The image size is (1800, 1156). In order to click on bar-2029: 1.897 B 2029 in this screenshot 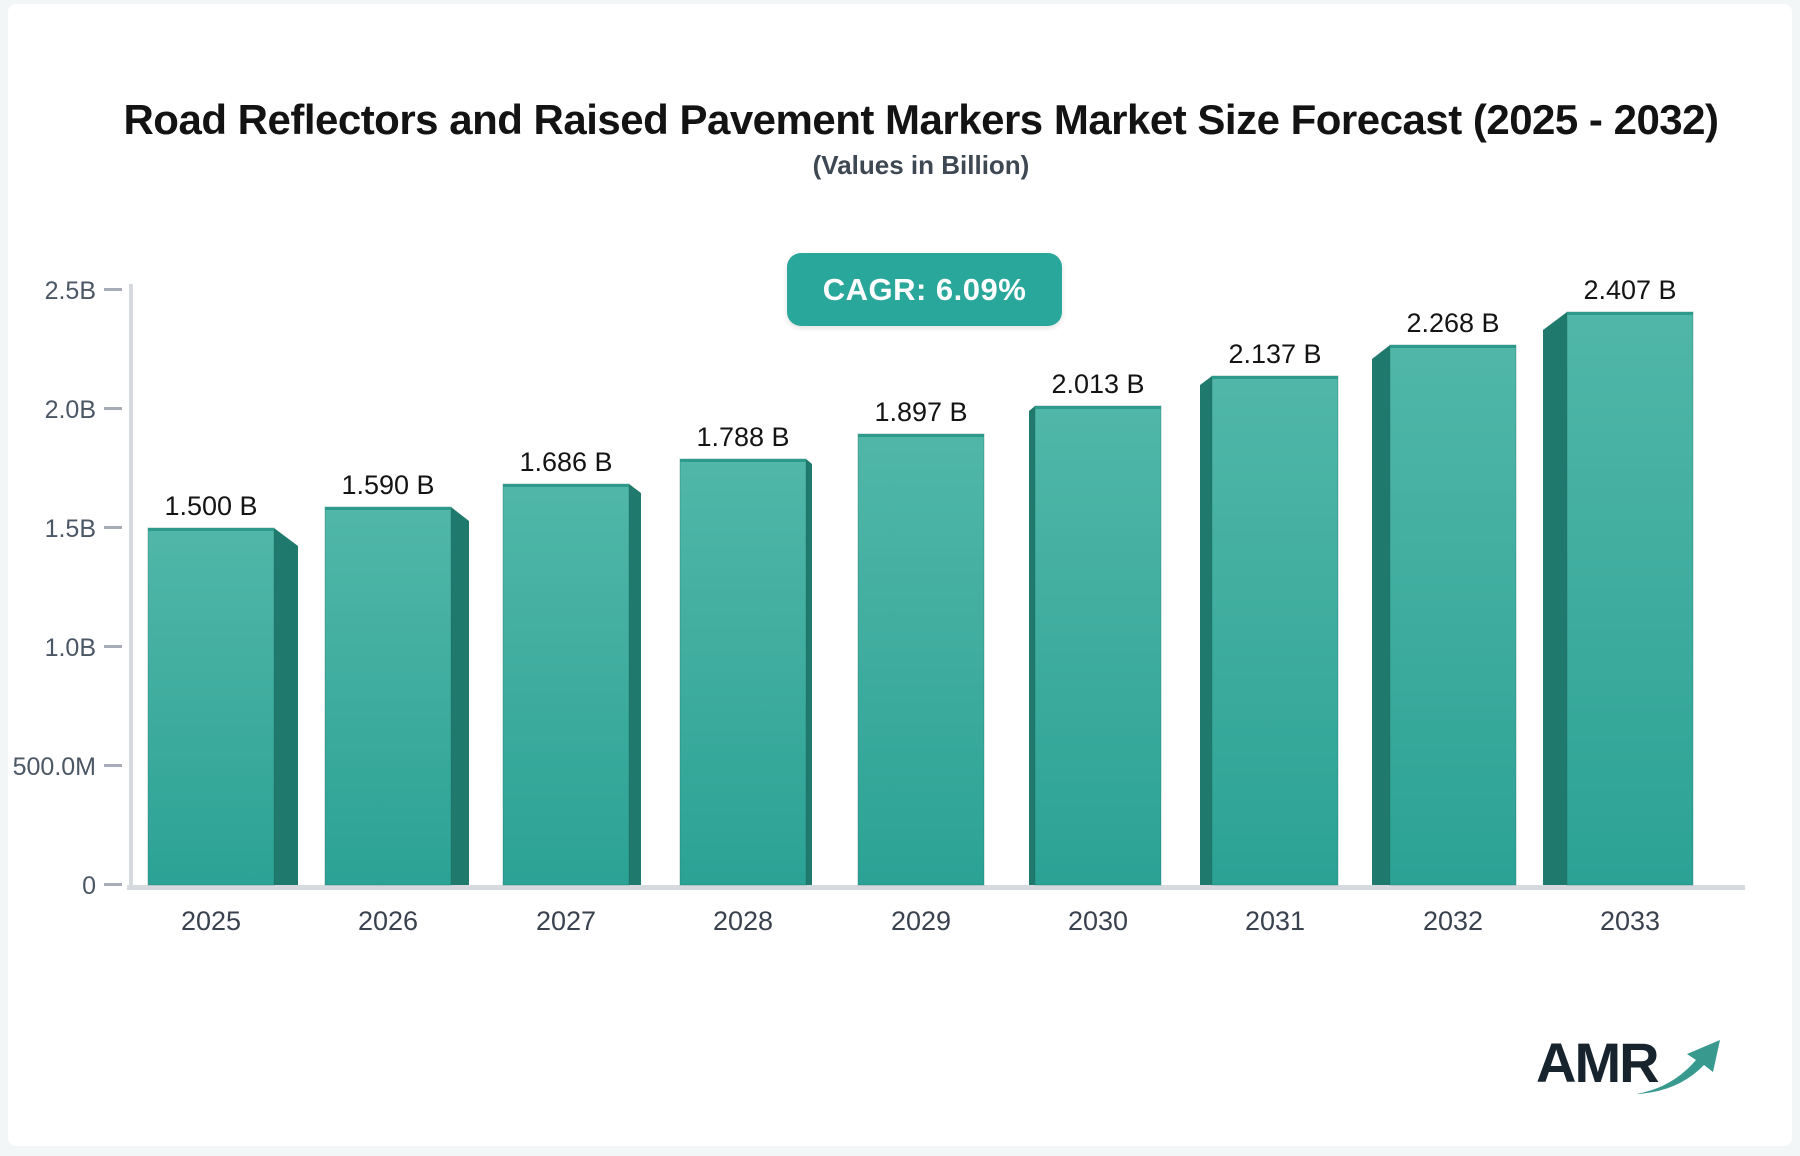, I will do `click(921, 666)`.